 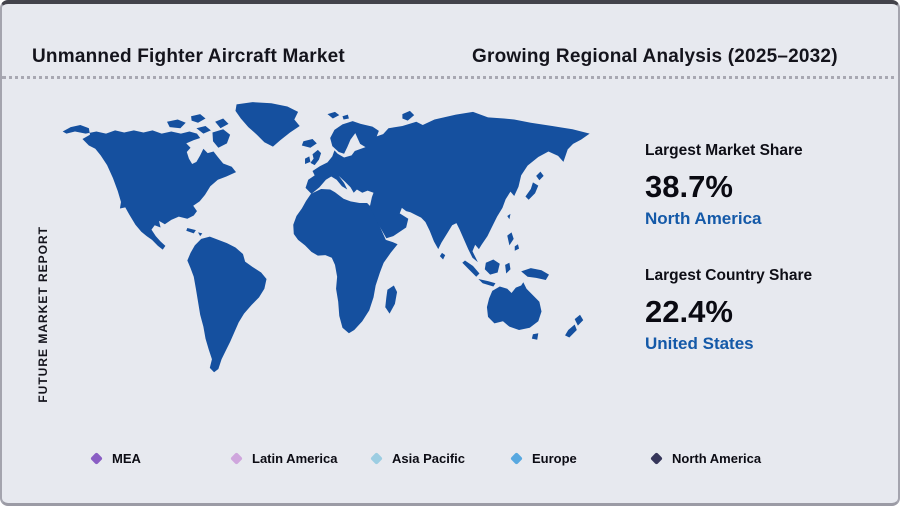 I want to click on page-title: Unmanned Fighter Aircraft Market, so click(x=188, y=56).